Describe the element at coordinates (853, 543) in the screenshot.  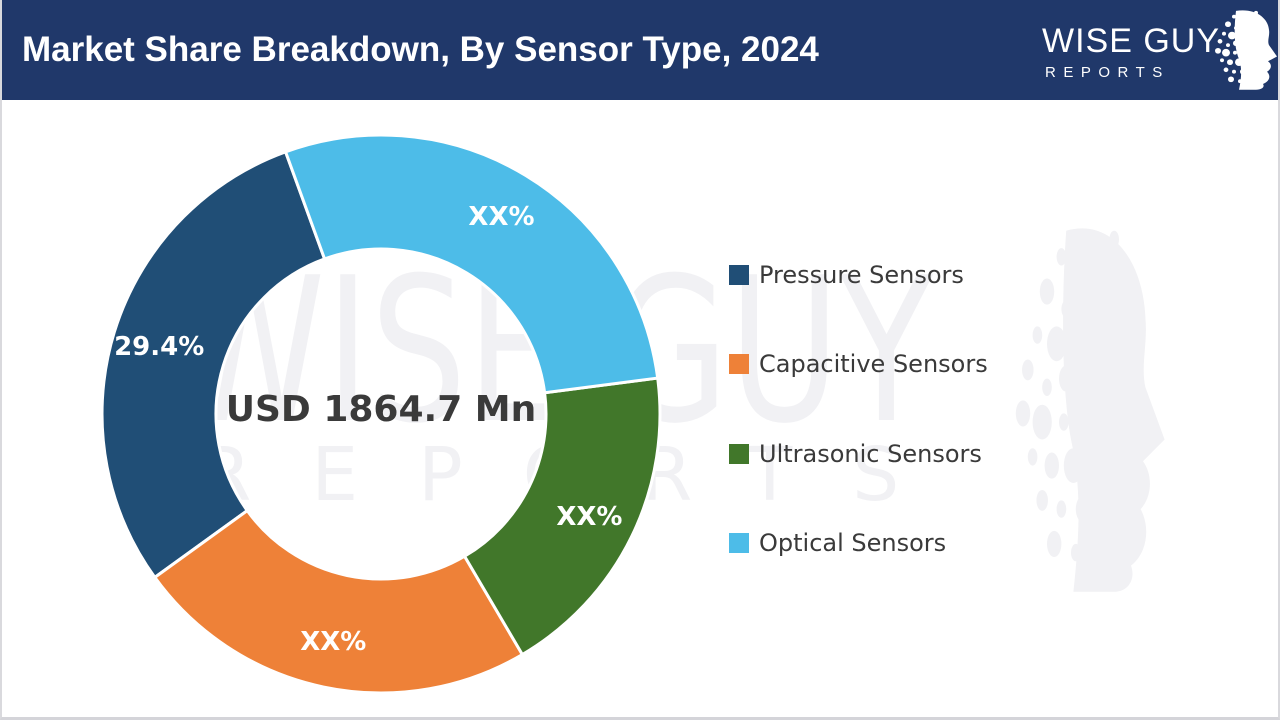
I see `legend-label: Optical Sensors` at that location.